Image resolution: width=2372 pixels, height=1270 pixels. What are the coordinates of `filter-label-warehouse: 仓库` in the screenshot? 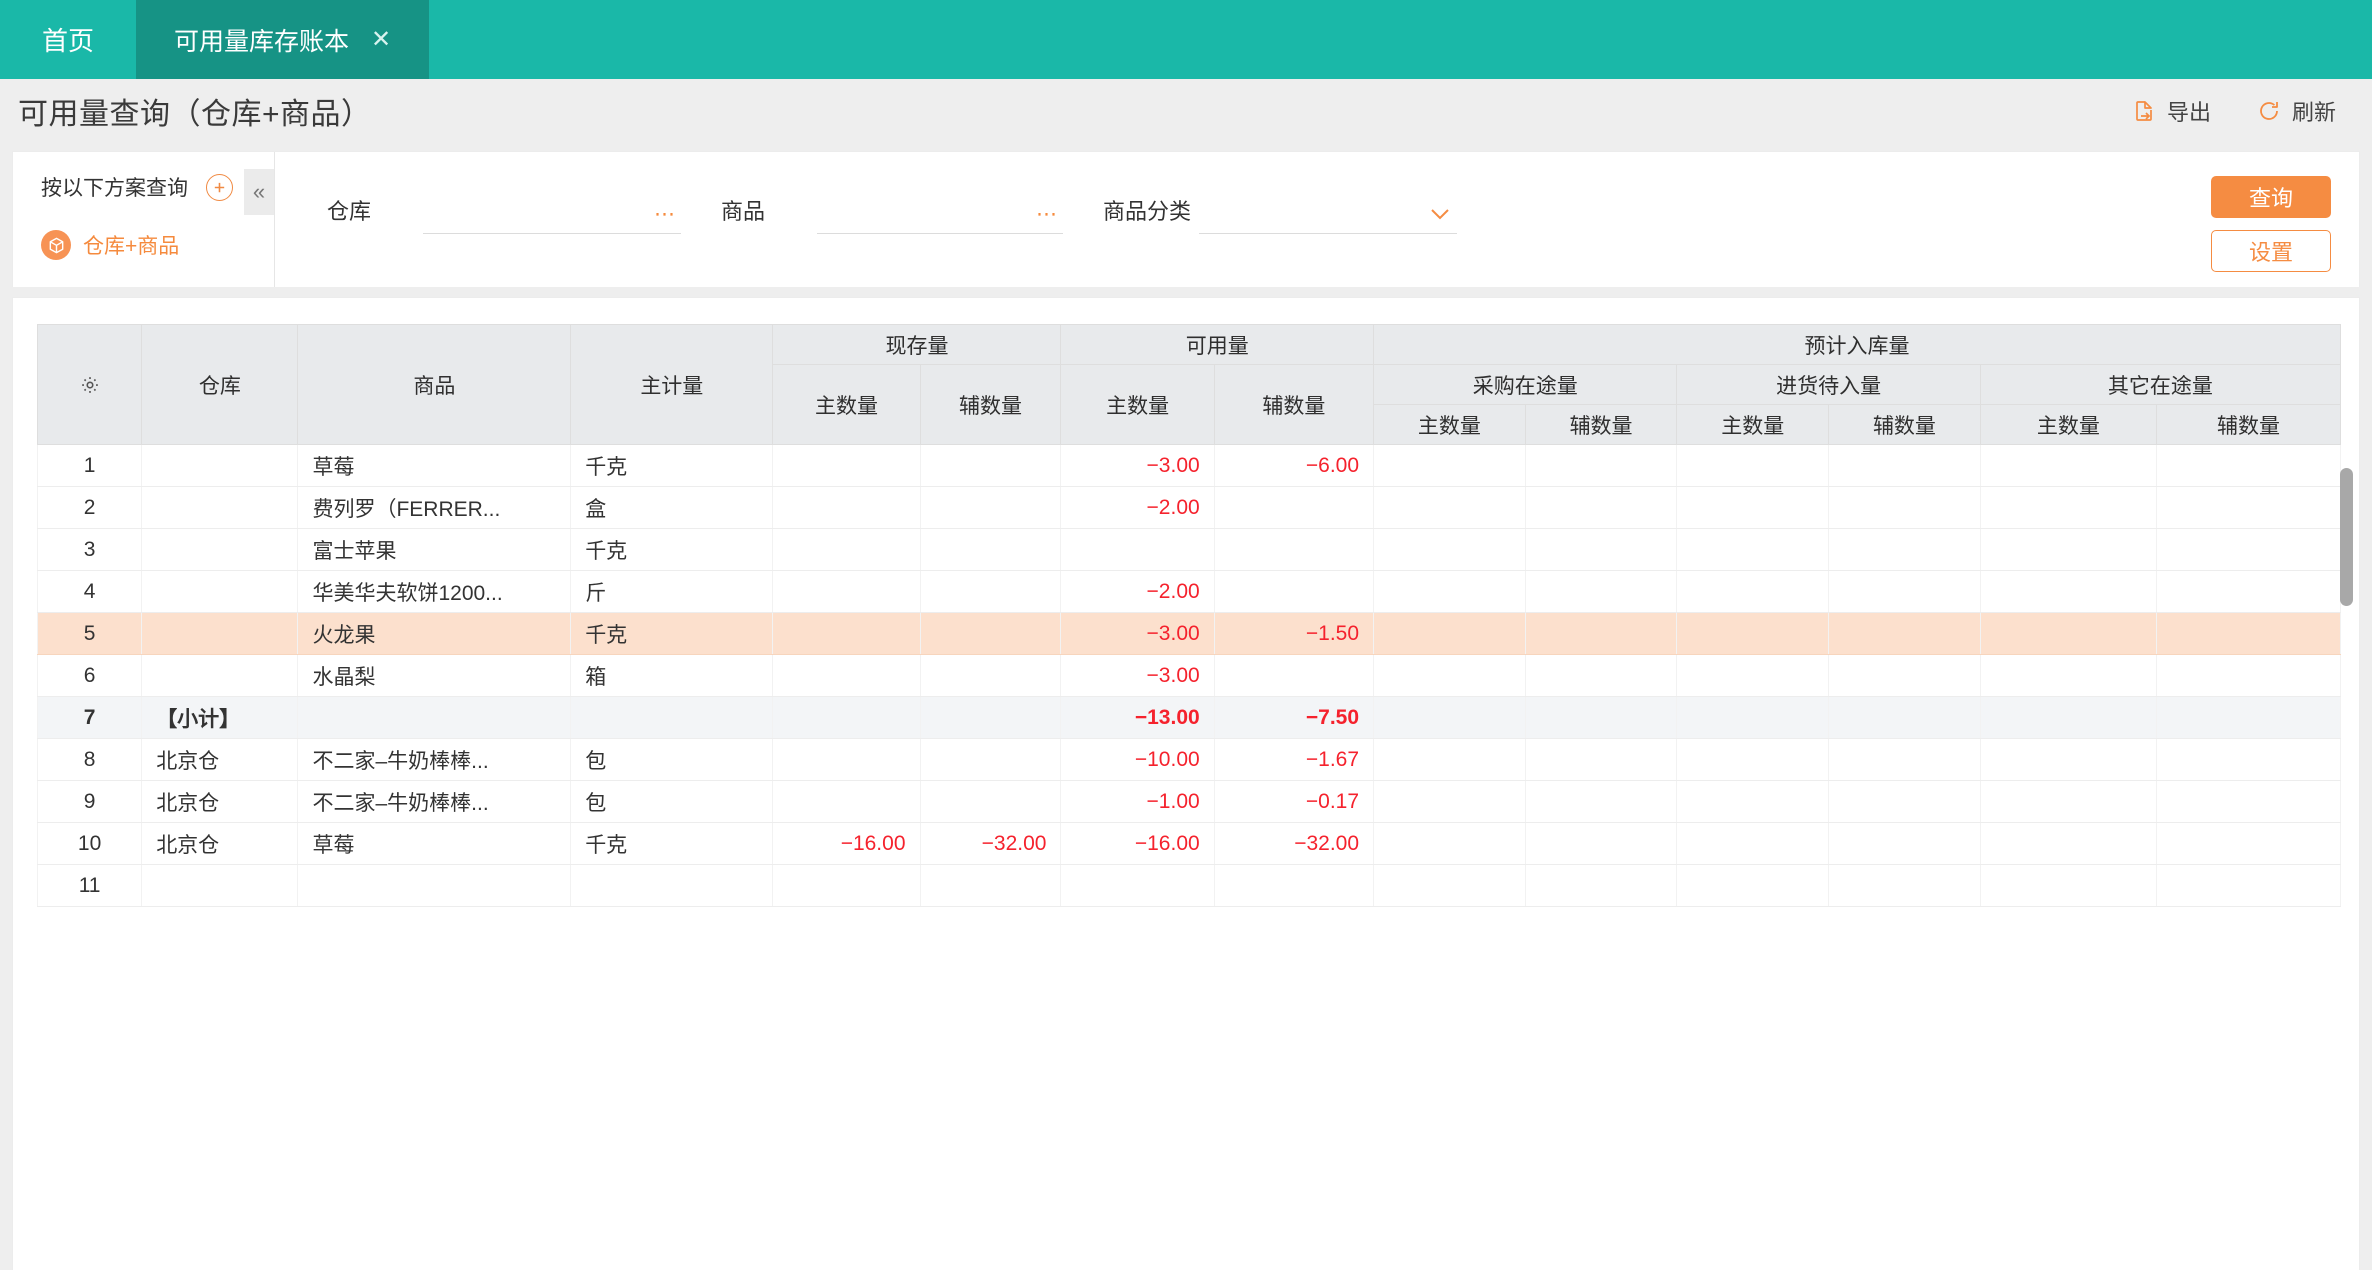 It's located at (349, 211).